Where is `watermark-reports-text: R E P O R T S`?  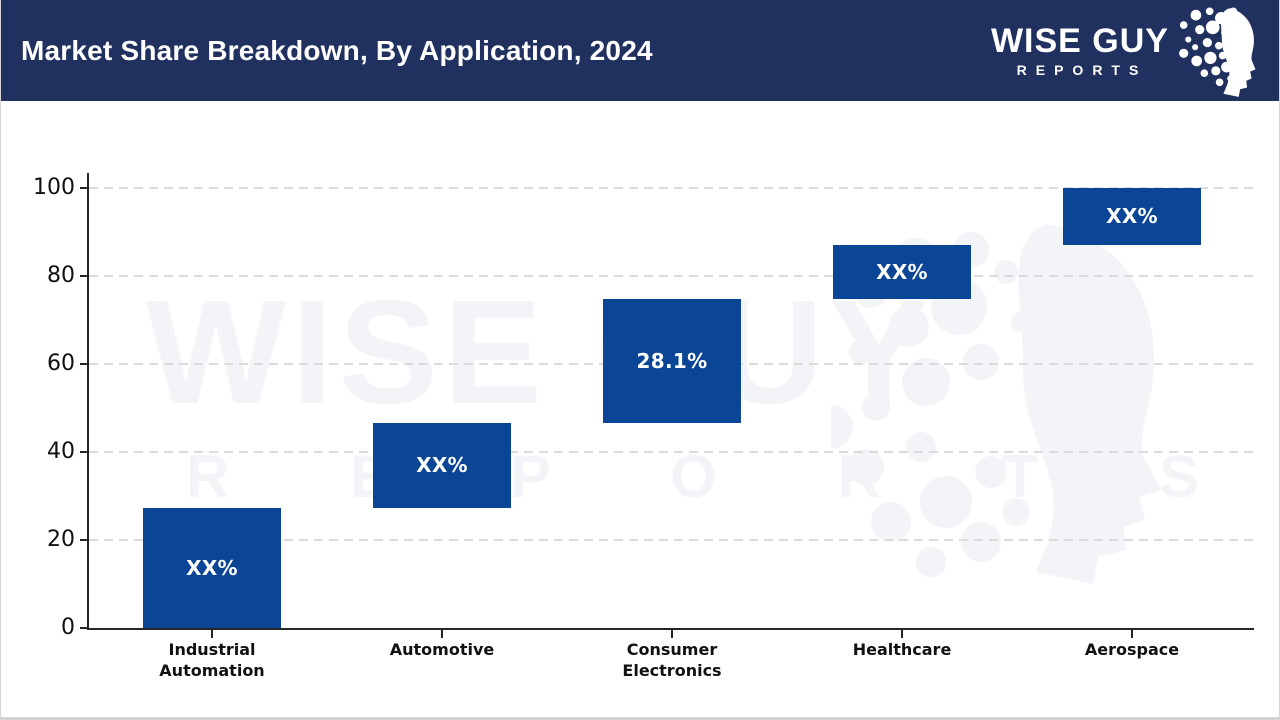 watermark-reports-text: R E P O R T S is located at coordinates (718, 476).